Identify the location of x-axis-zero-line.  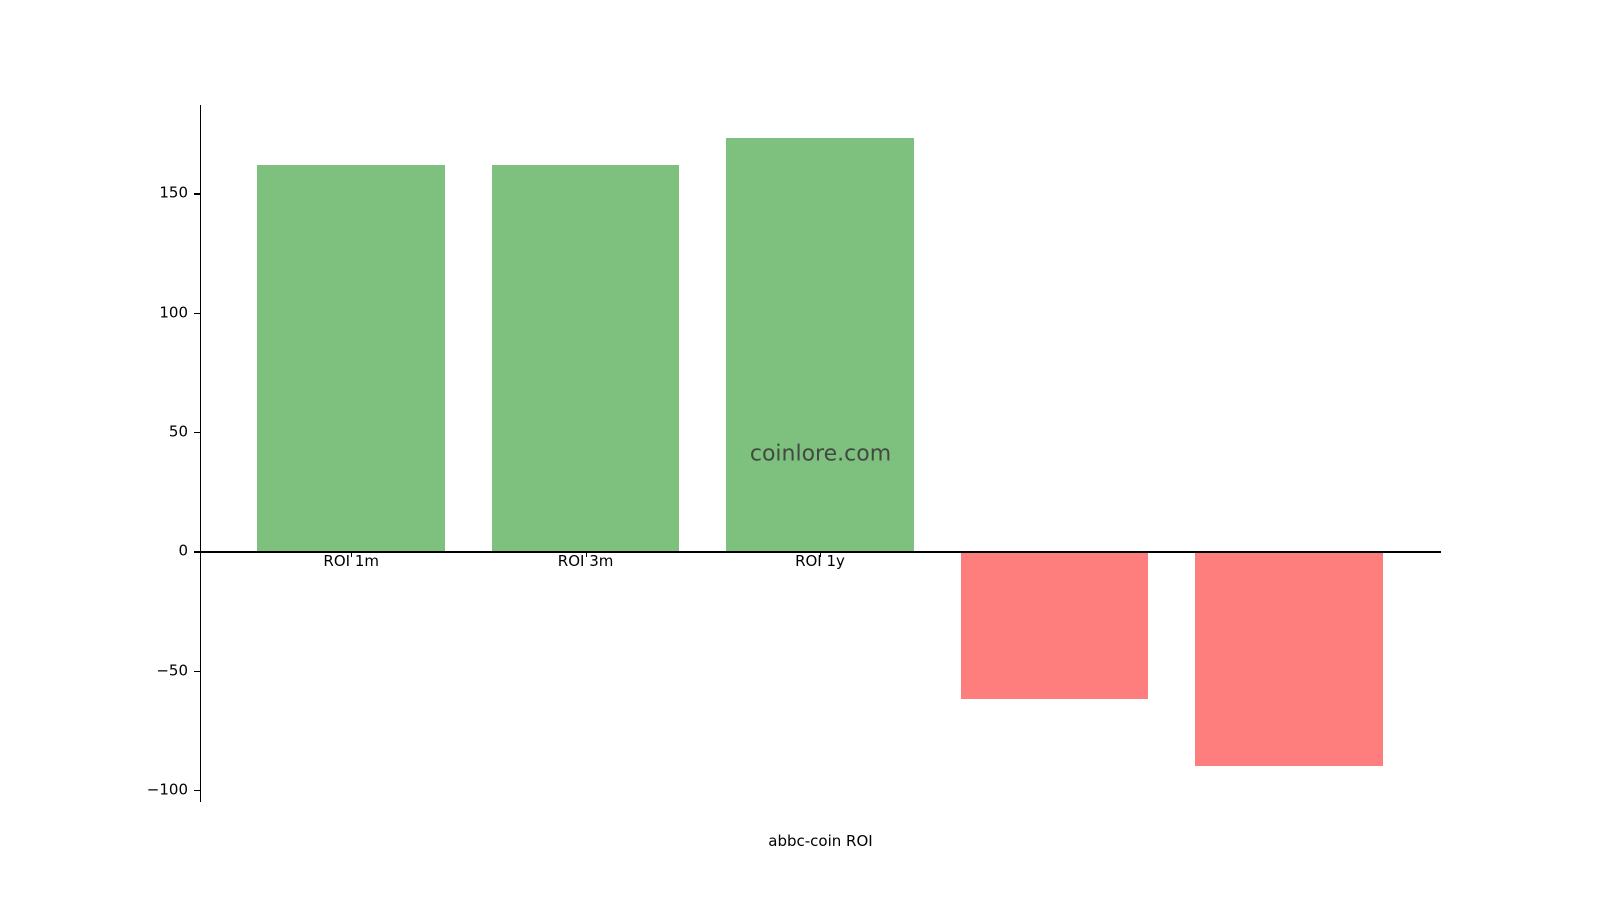
(820, 552).